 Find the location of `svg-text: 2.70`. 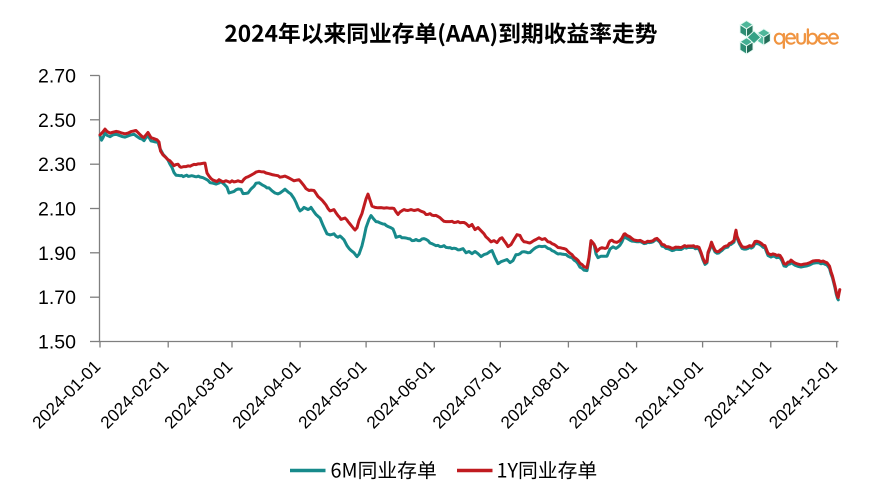

svg-text: 2.70 is located at coordinates (57, 77).